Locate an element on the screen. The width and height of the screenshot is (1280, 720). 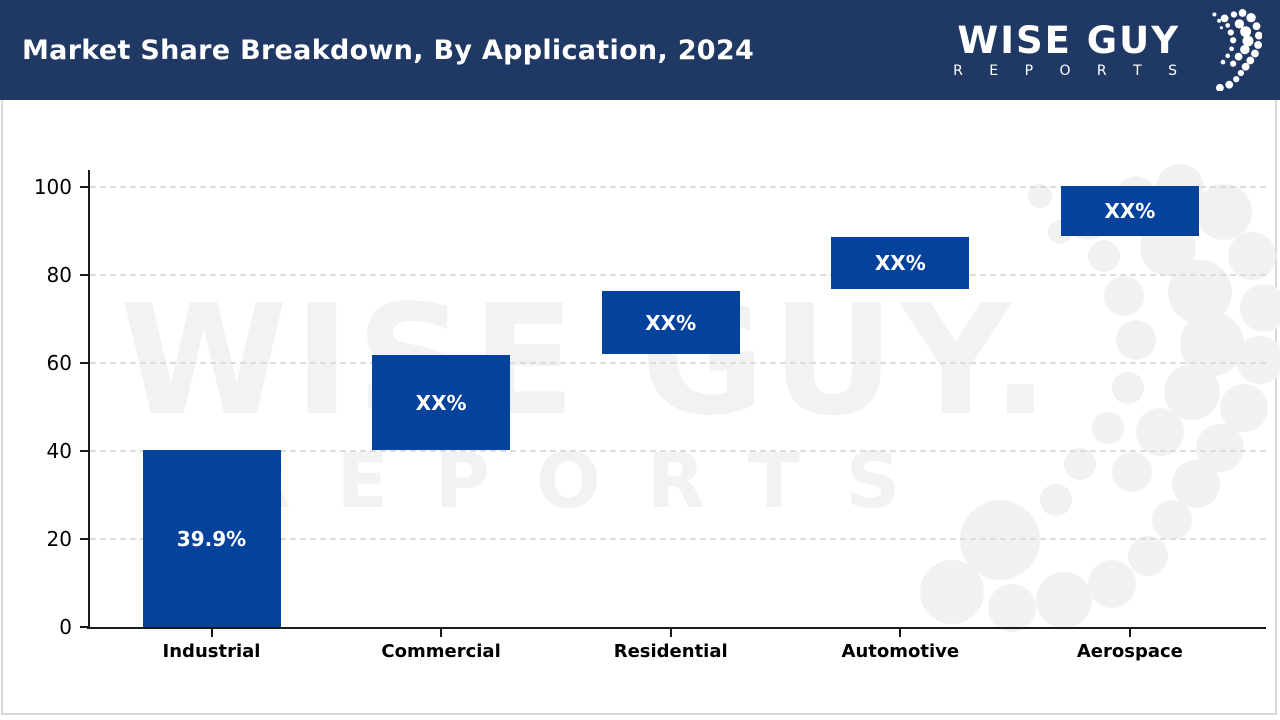
bar-label-aerospace: XX% is located at coordinates (1130, 210).